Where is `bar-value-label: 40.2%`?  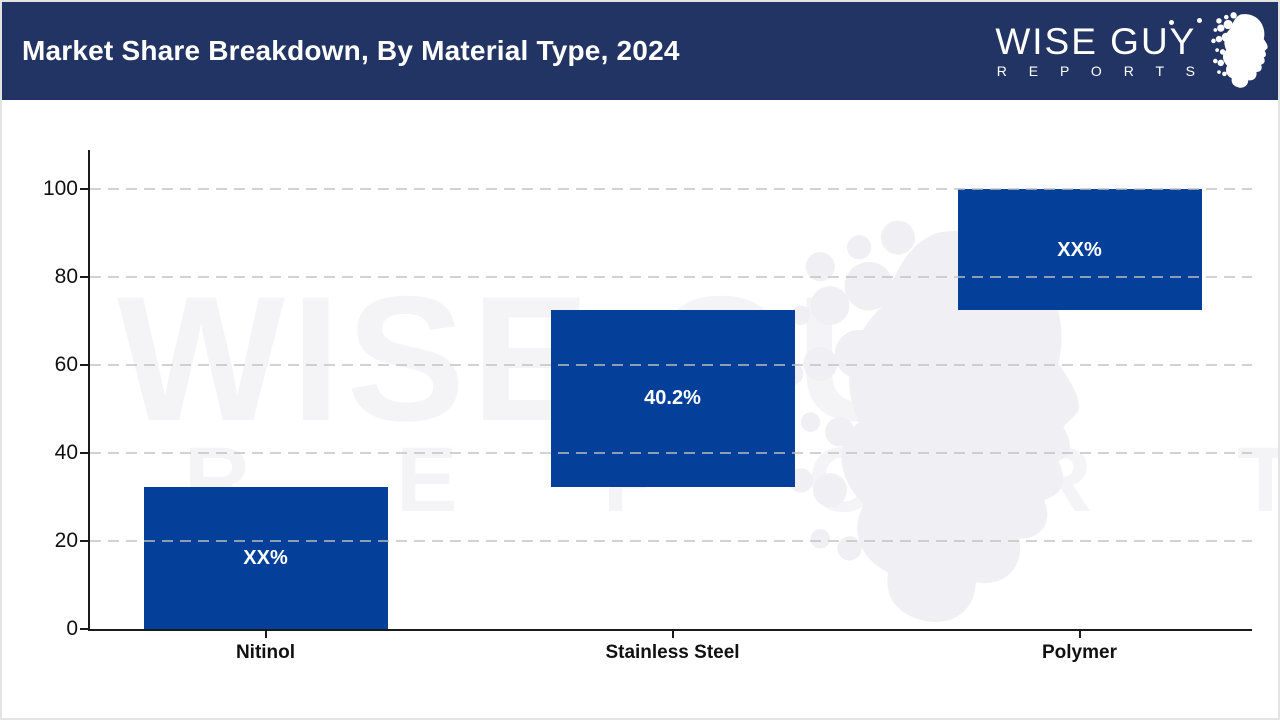 bar-value-label: 40.2% is located at coordinates (672, 398).